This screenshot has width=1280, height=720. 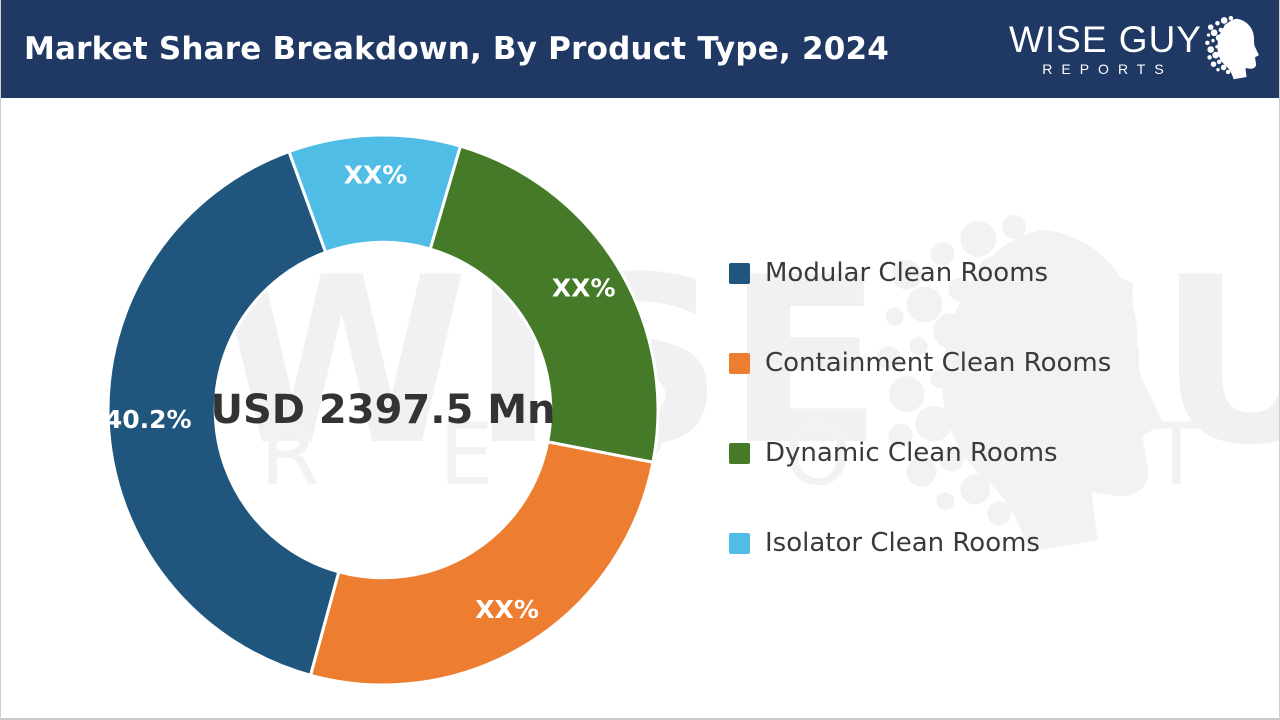 I want to click on legend-item-dynamic: Dynamic Clean Rooms, so click(x=920, y=453).